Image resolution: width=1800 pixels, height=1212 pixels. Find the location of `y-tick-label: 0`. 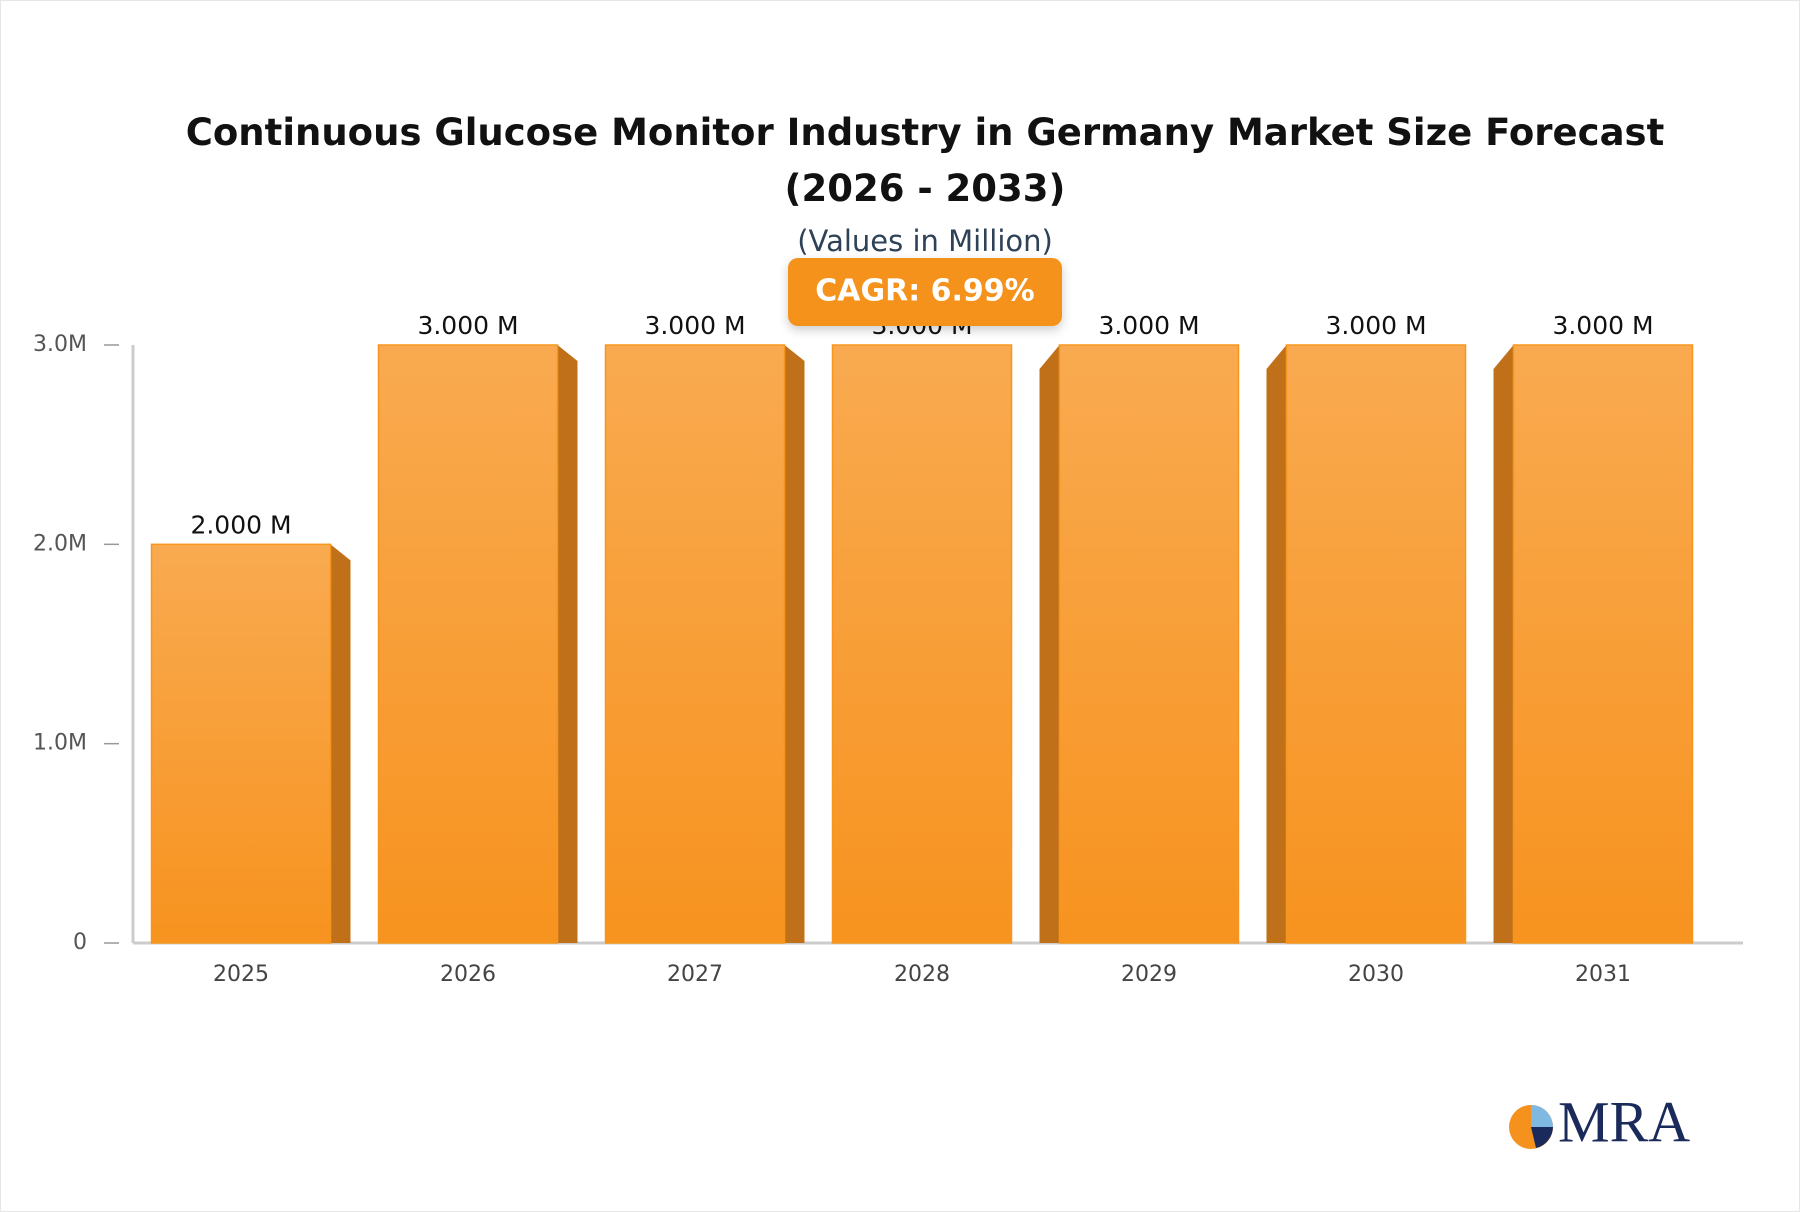

y-tick-label: 0 is located at coordinates (80, 942).